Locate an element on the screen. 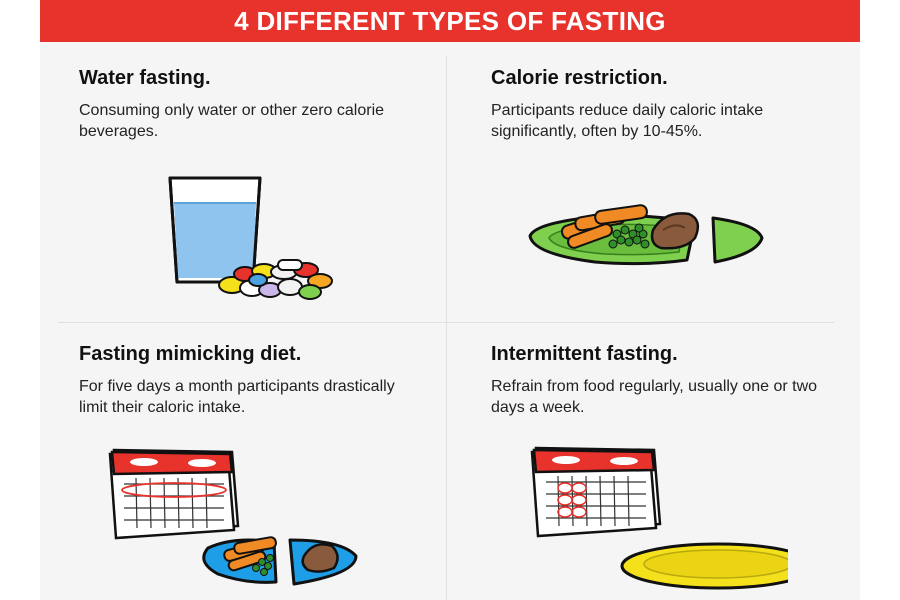 This screenshot has width=900, height=600. title-banner: 4 DIFFERENT TYPES OF FASTING is located at coordinates (450, 21).